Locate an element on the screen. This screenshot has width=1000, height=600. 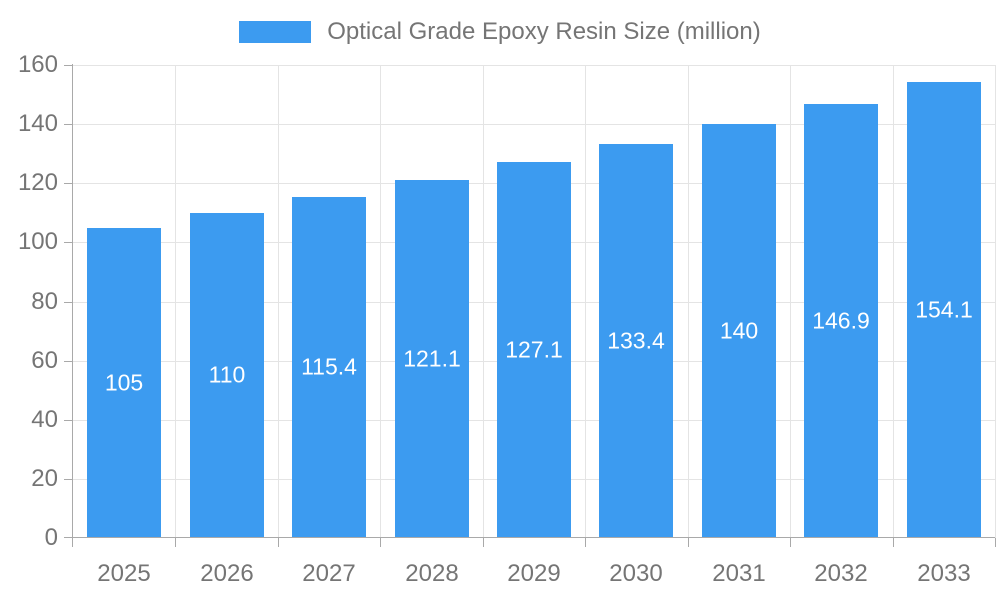
bar: 105 is located at coordinates (124, 382).